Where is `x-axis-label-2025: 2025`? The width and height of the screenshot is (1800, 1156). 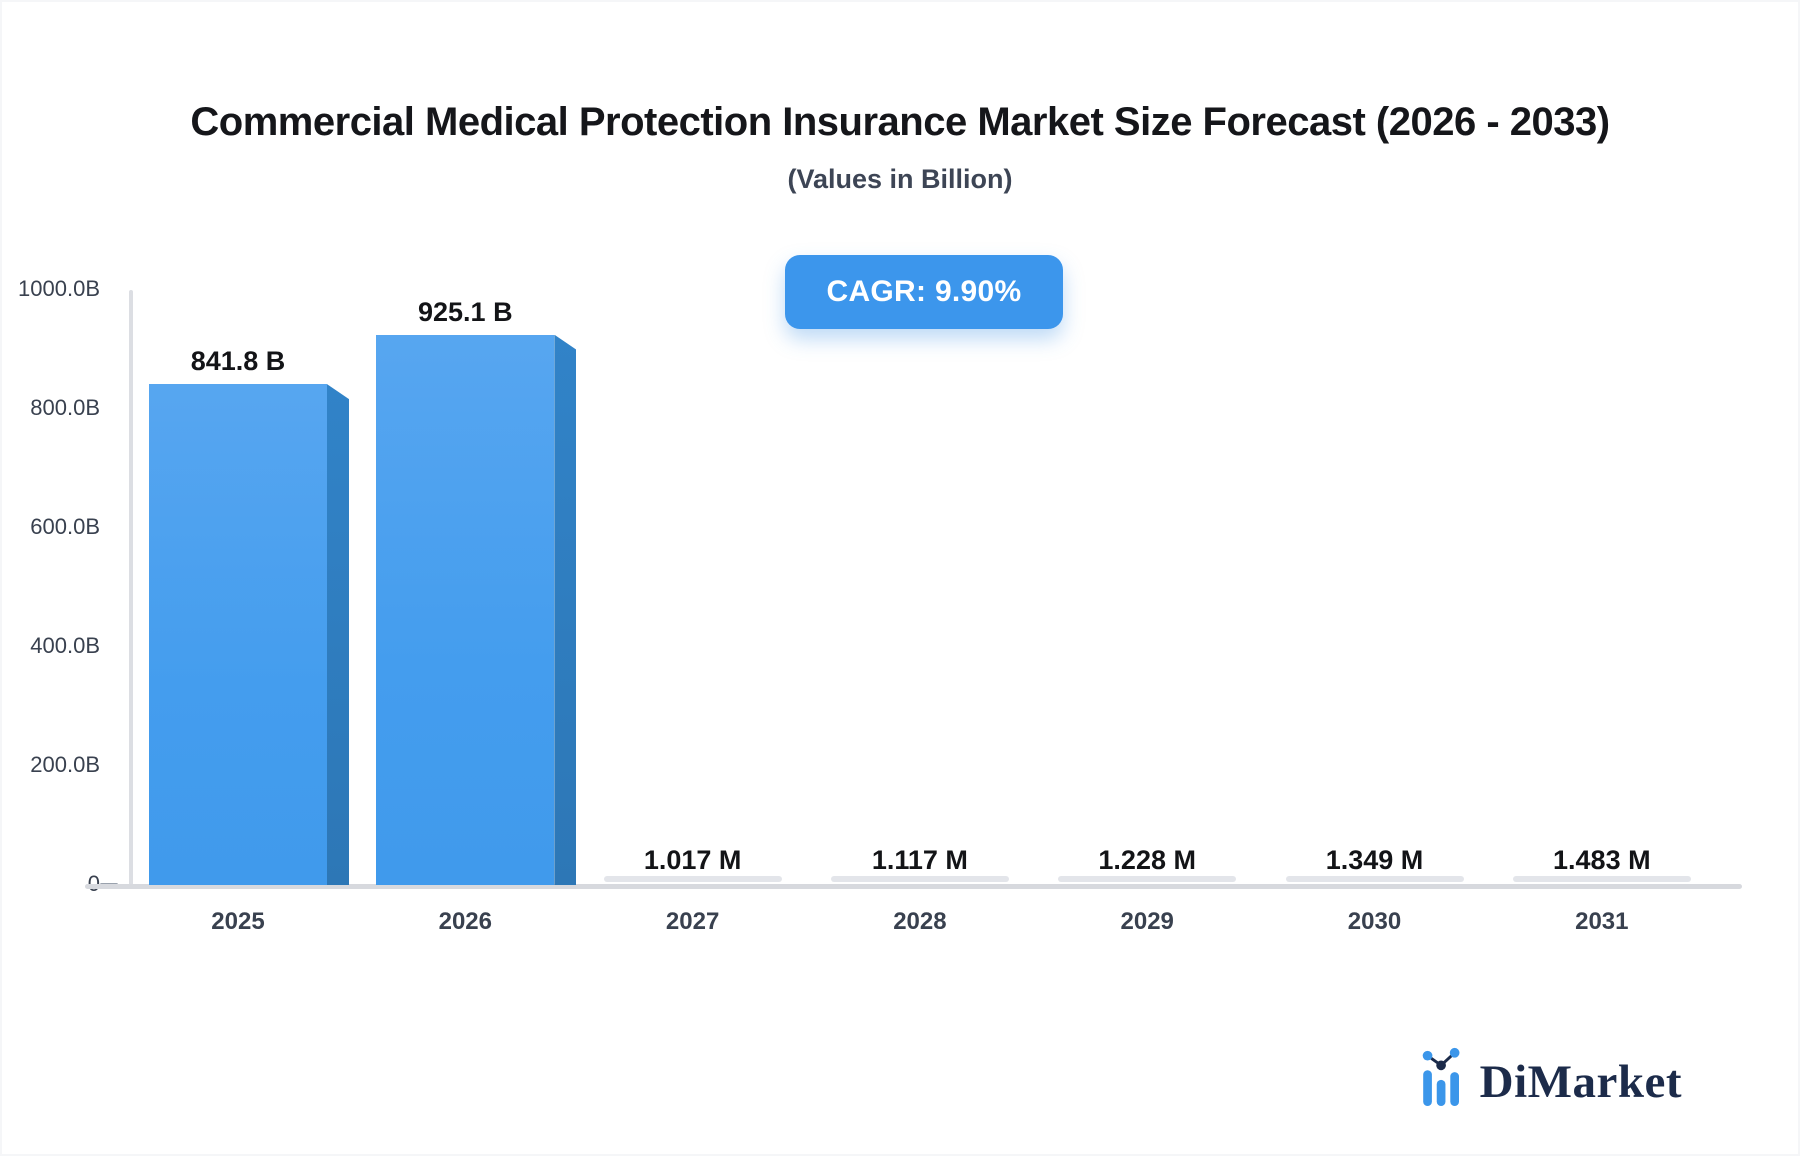
x-axis-label-2025: 2025 is located at coordinates (238, 921).